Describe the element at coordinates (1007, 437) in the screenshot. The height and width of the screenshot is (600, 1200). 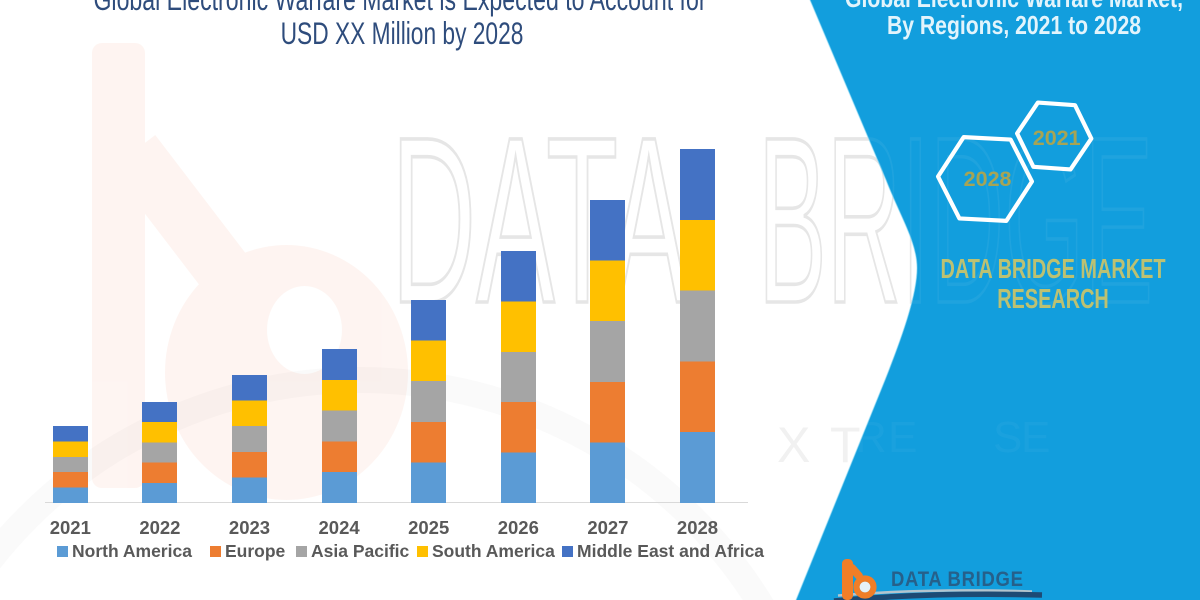
I see `svg-text: S` at that location.